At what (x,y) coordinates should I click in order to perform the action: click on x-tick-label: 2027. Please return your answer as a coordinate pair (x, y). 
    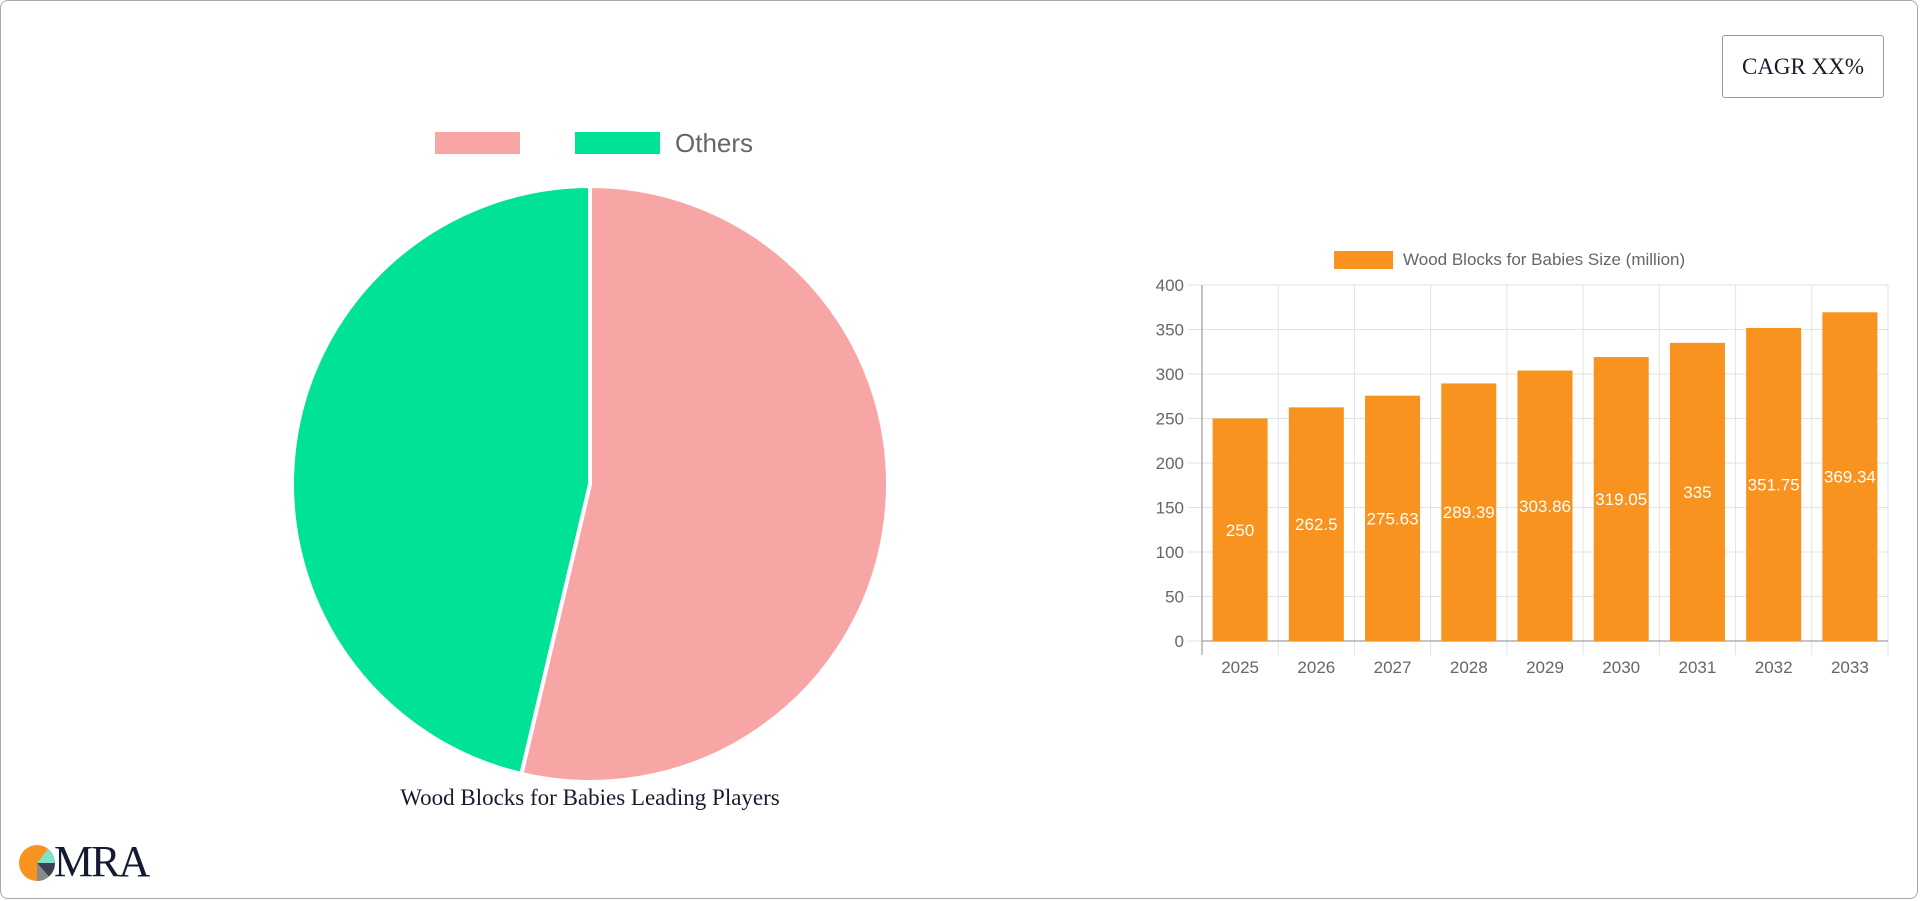
    Looking at the image, I should click on (1393, 667).